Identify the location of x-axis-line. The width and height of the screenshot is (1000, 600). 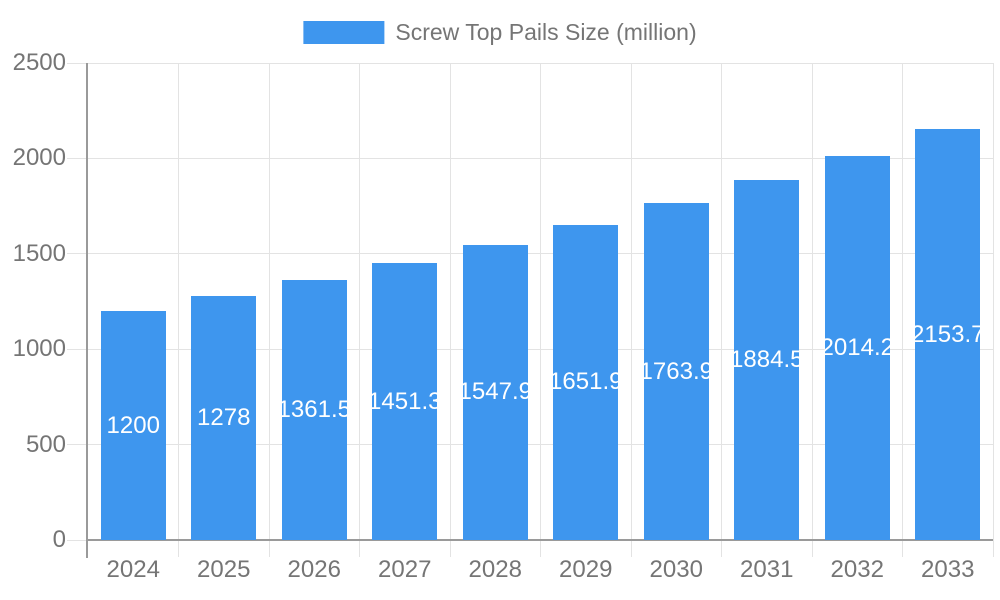
(539, 540).